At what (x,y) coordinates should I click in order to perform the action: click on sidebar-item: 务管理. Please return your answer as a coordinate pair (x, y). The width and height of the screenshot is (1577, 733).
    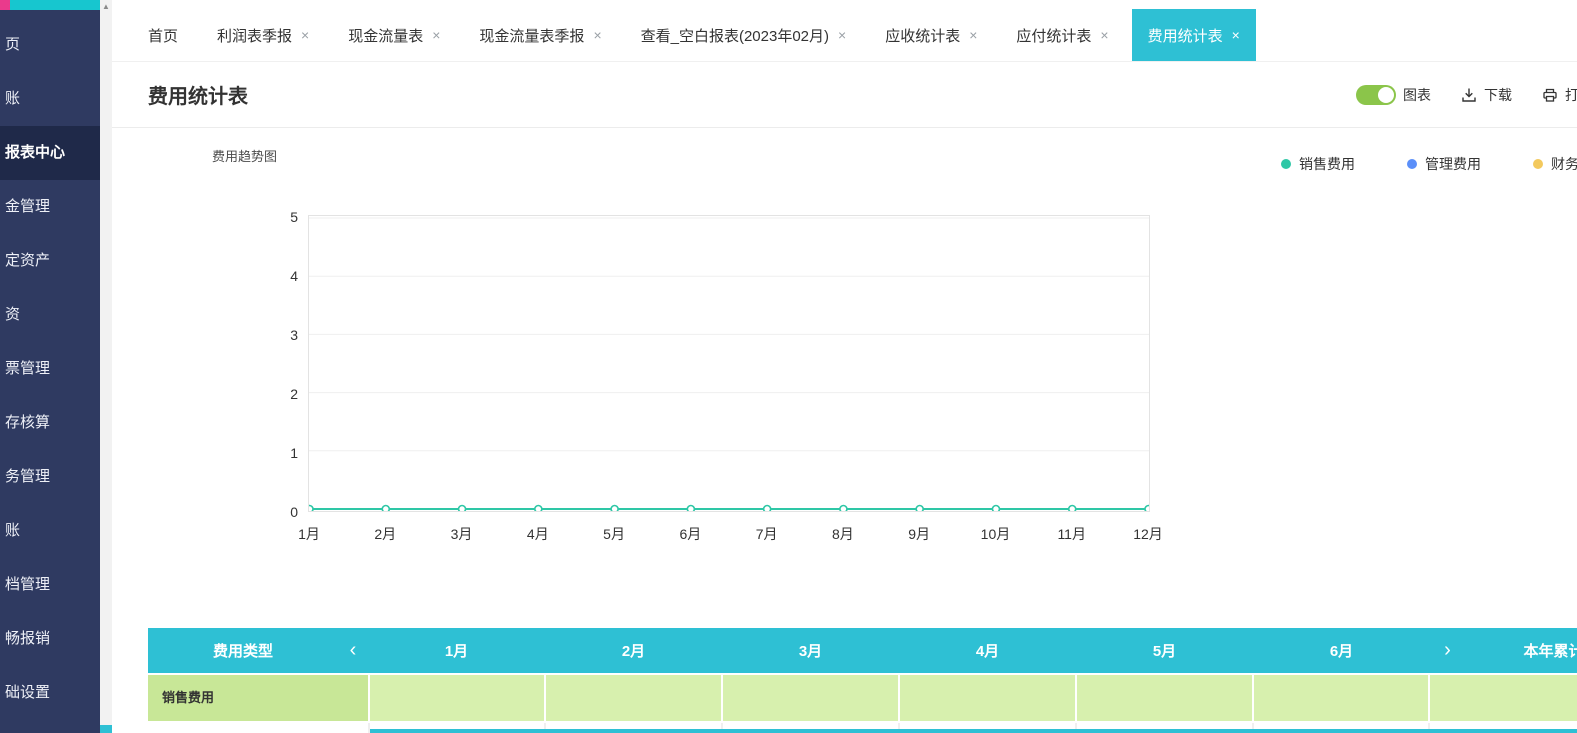
    Looking at the image, I should click on (28, 476).